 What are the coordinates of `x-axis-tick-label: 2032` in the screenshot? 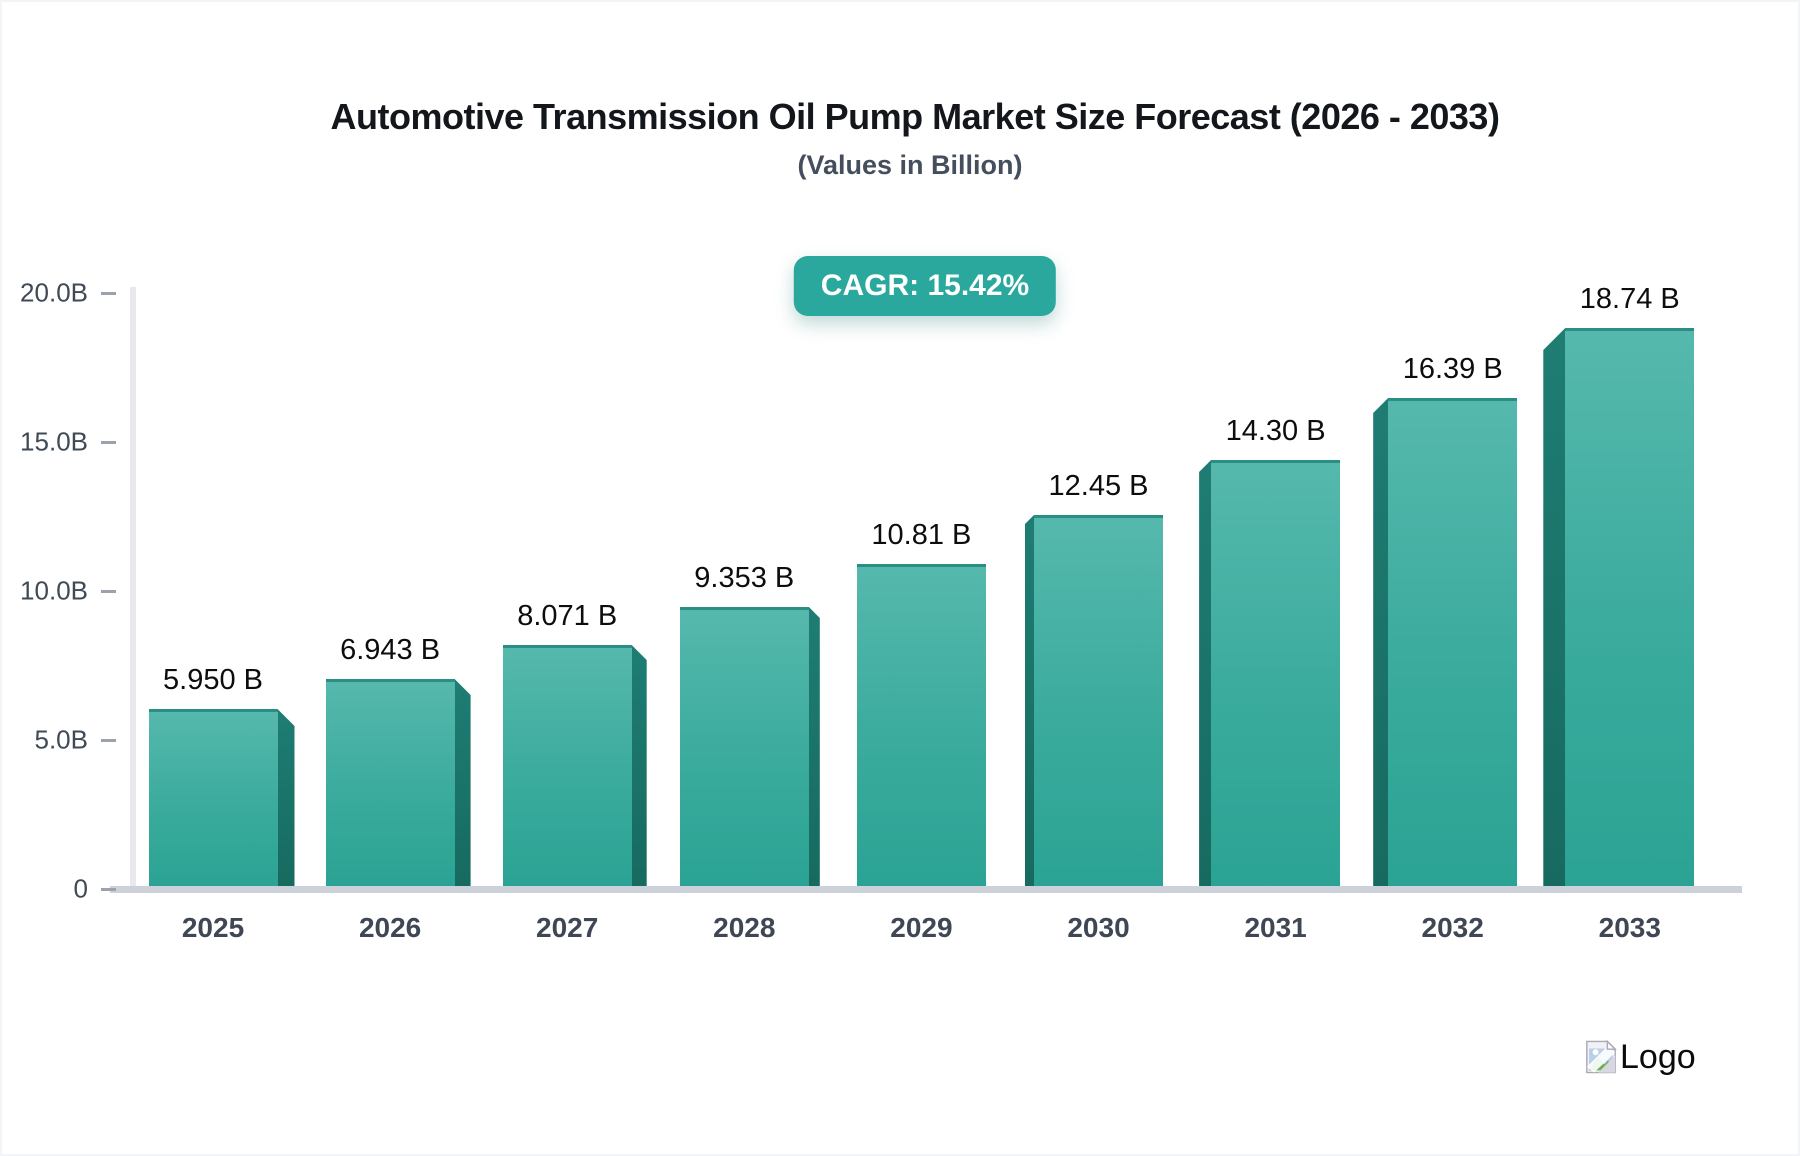 It's located at (1452, 927).